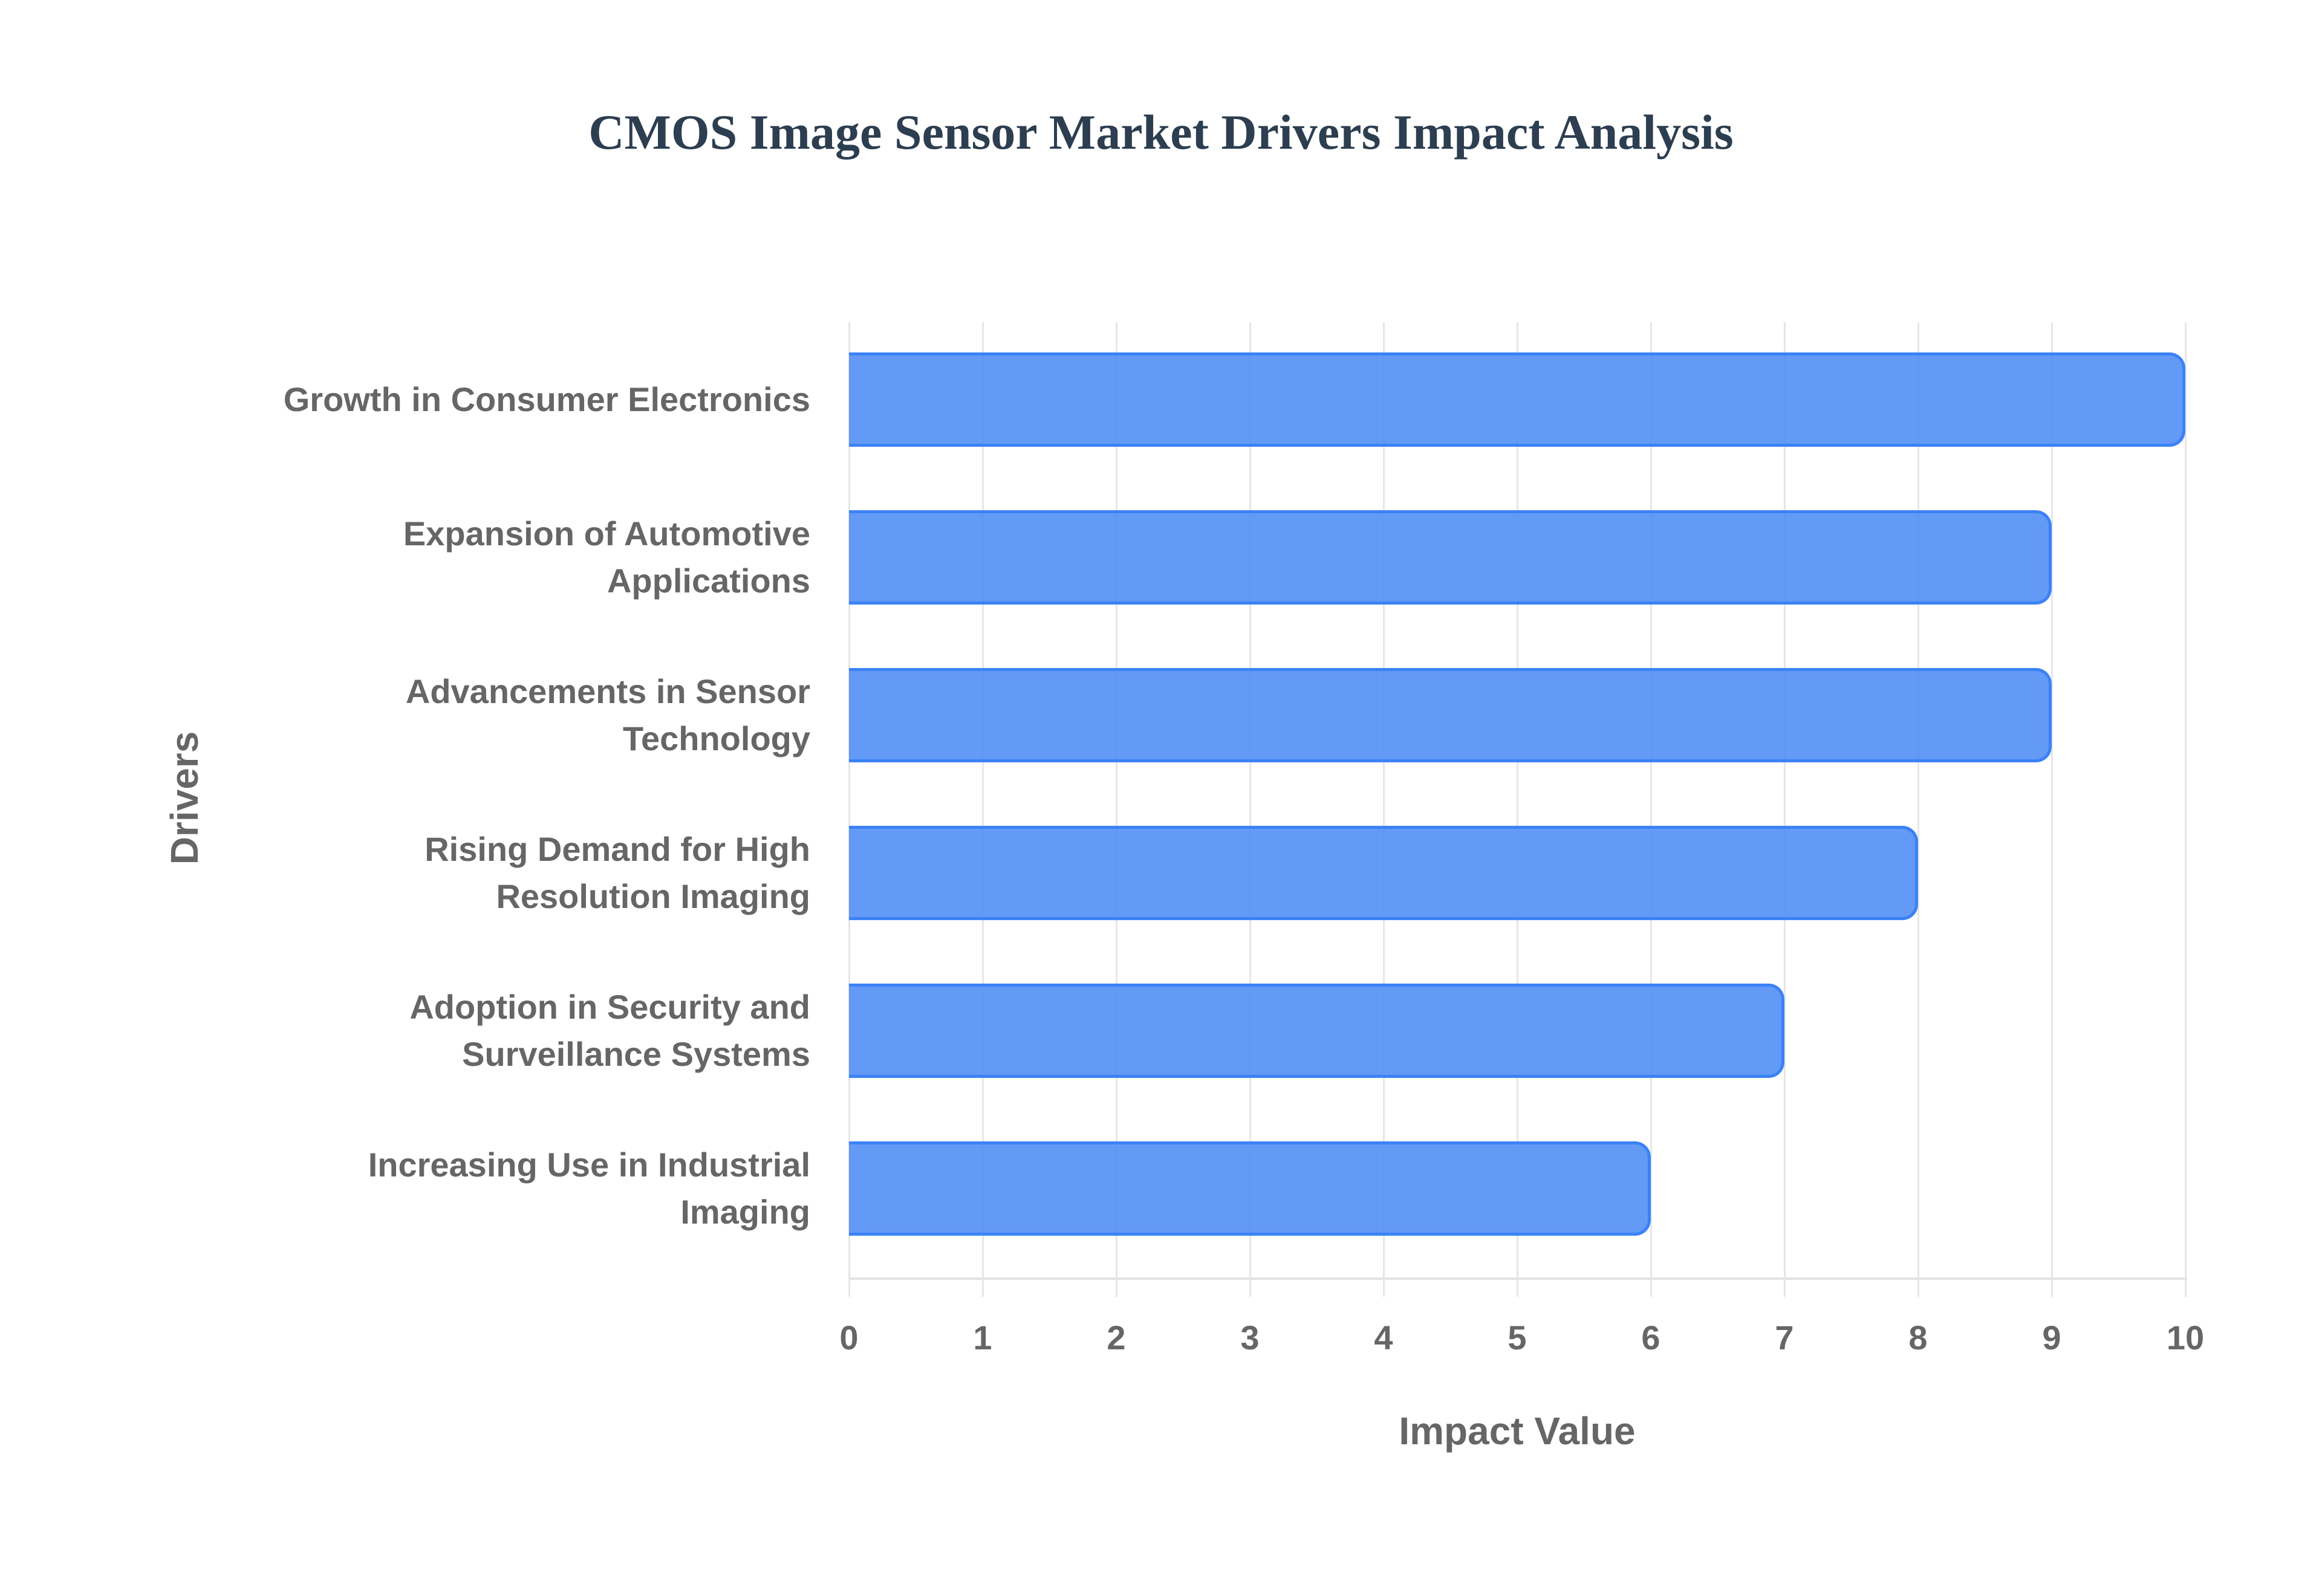 The image size is (2322, 1596). Describe the element at coordinates (716, 738) in the screenshot. I see `y-tick-label-line: Technology` at that location.